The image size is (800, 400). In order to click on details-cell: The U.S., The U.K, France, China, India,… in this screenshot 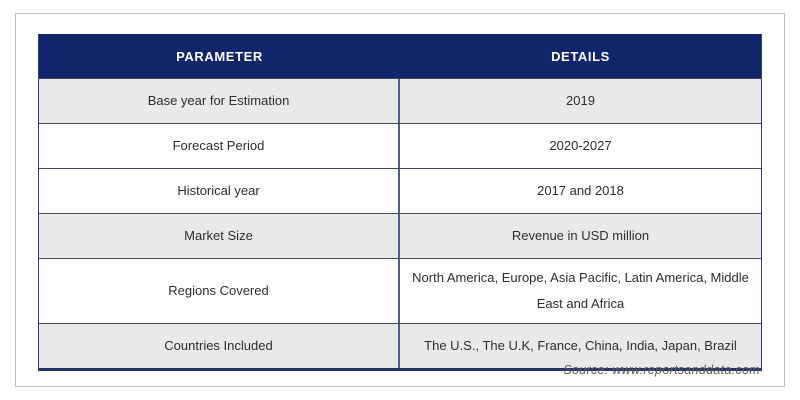, I will do `click(580, 345)`.